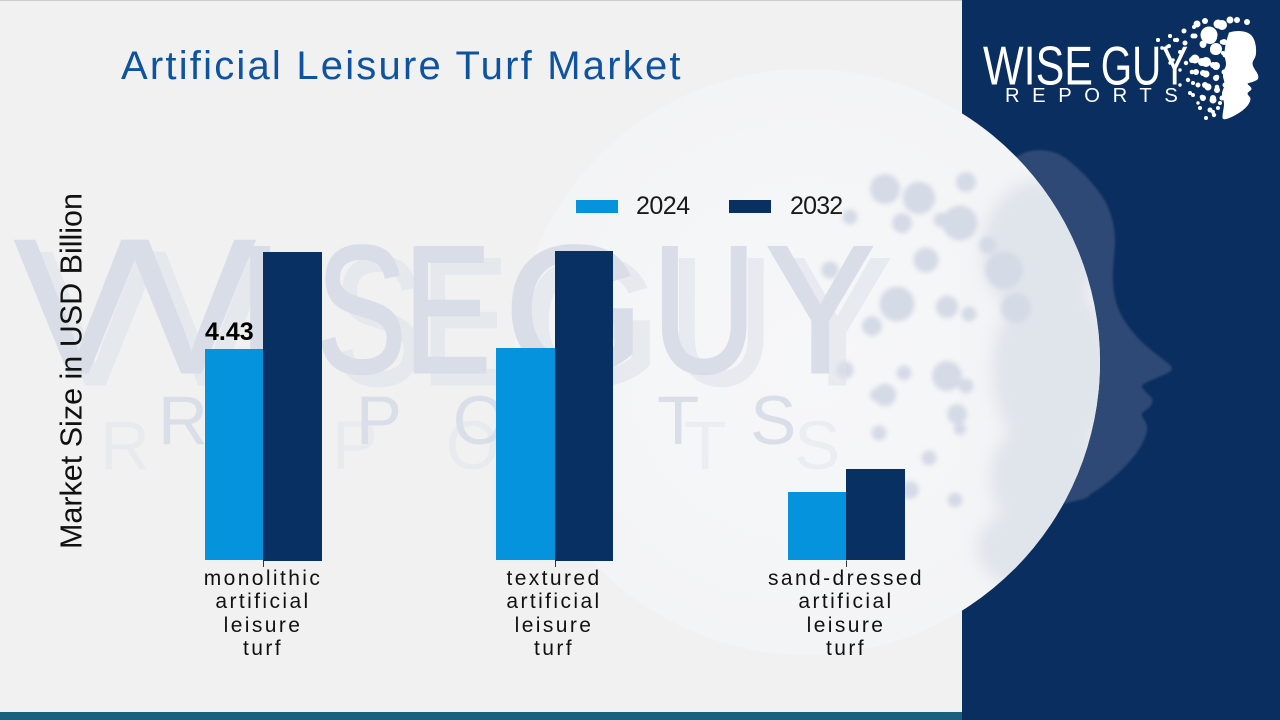 This screenshot has width=1280, height=720. I want to click on svg-text: WISE, so click(1038, 67).